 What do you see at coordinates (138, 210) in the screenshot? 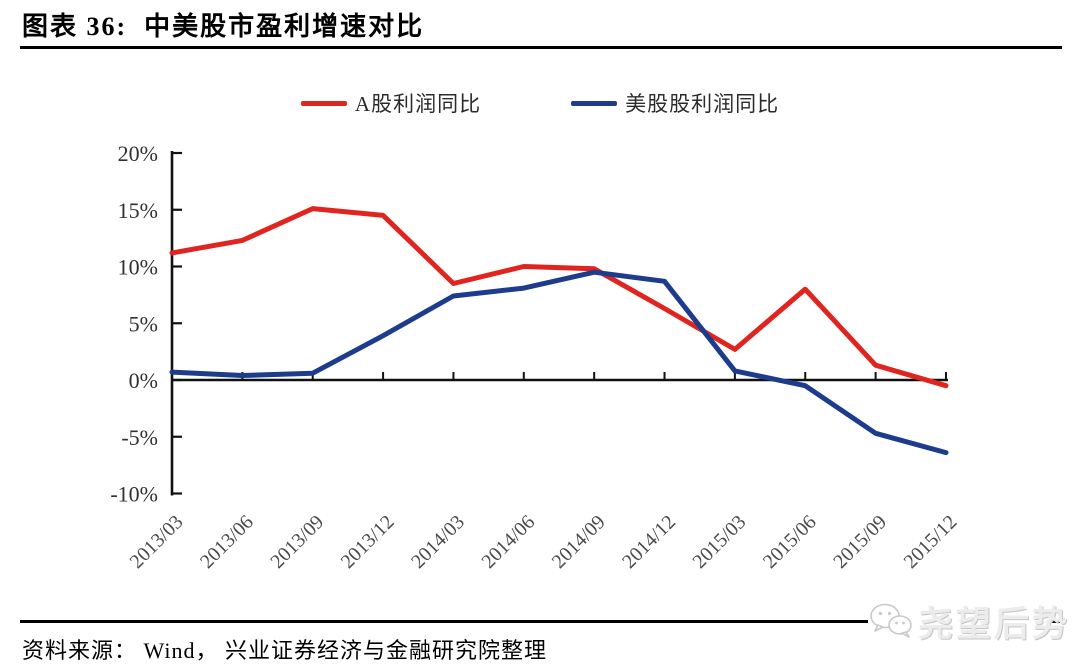
I see `y-tick-label: 15%` at bounding box center [138, 210].